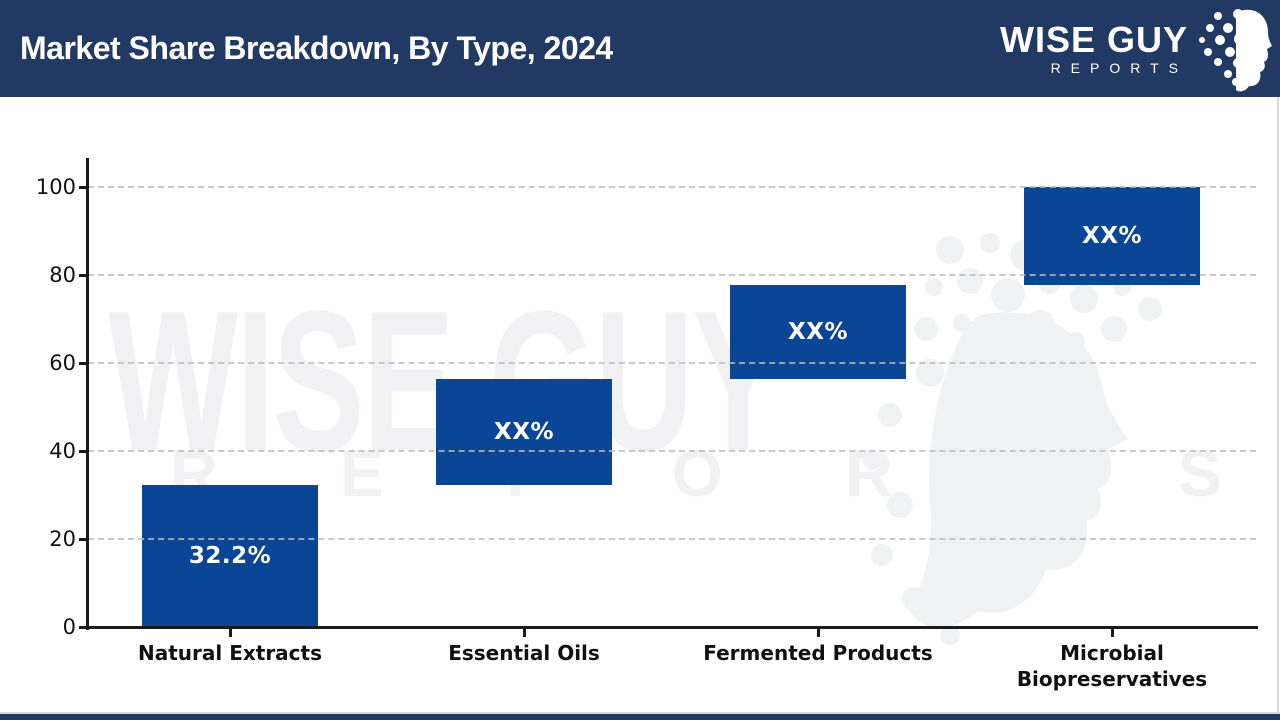 The width and height of the screenshot is (1280, 720). What do you see at coordinates (1278, 405) in the screenshot?
I see `frame-right-line` at bounding box center [1278, 405].